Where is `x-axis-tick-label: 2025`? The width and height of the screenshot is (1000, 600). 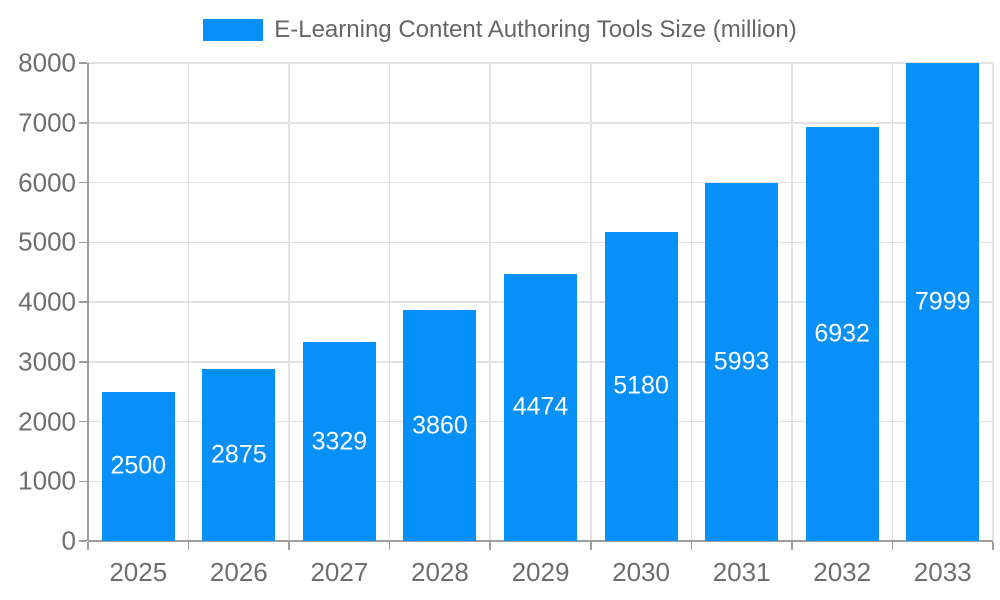 x-axis-tick-label: 2025 is located at coordinates (138, 572).